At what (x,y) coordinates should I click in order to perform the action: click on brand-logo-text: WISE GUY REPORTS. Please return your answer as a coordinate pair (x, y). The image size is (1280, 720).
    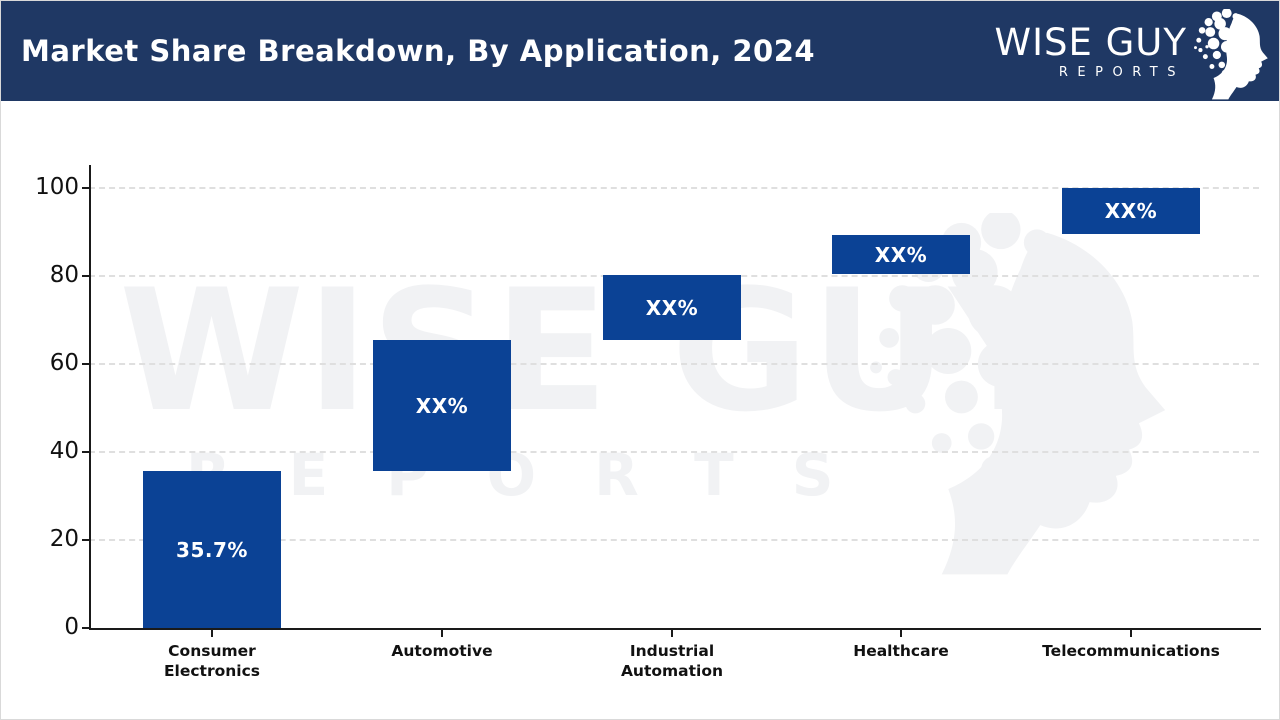
    Looking at the image, I should click on (1090, 51).